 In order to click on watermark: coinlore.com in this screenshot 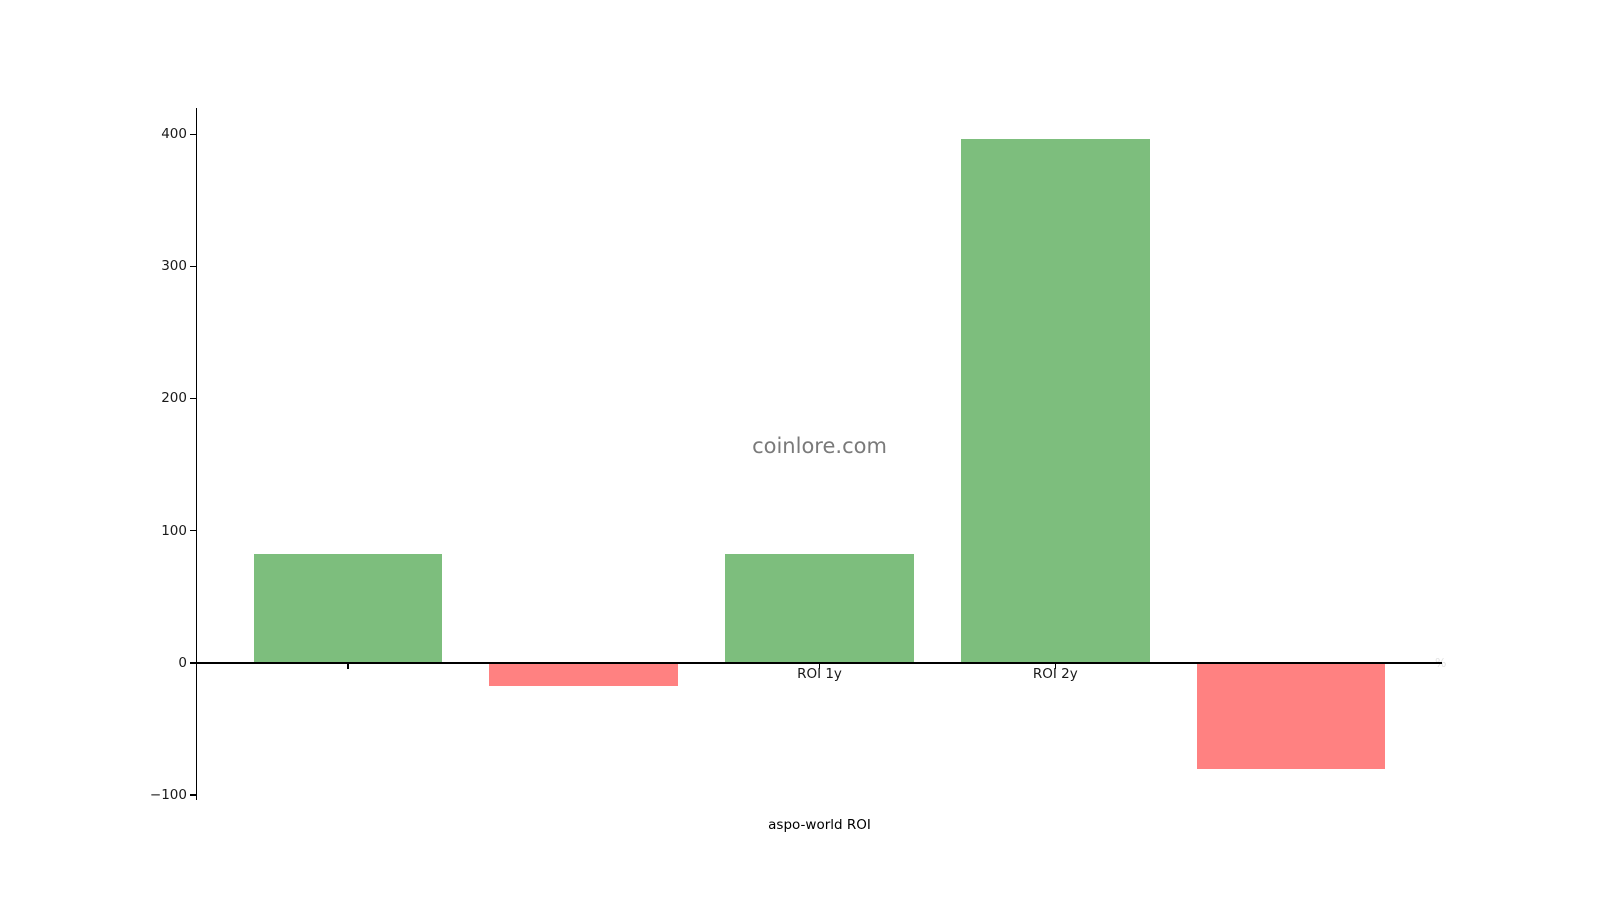, I will do `click(819, 446)`.